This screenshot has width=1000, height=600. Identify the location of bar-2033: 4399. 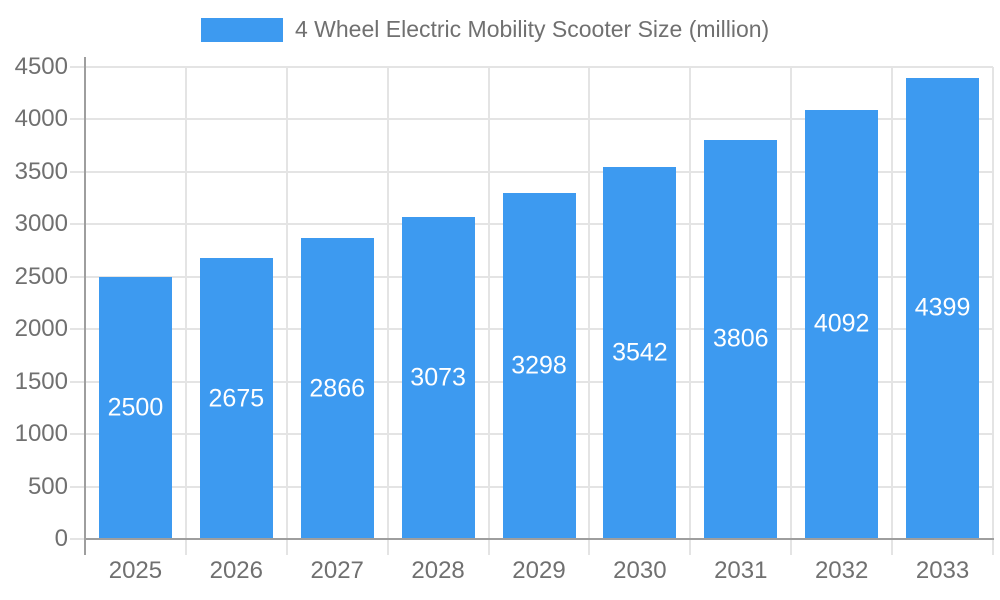
(943, 308).